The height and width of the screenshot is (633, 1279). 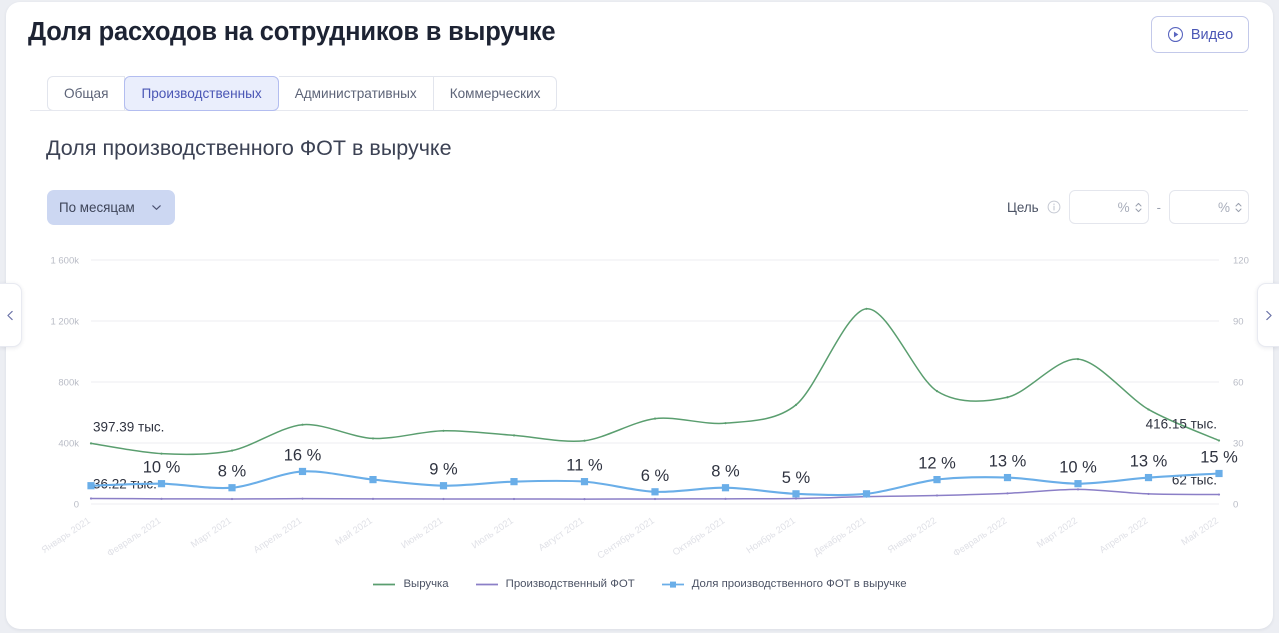 I want to click on video-button: Видео, so click(x=1200, y=34).